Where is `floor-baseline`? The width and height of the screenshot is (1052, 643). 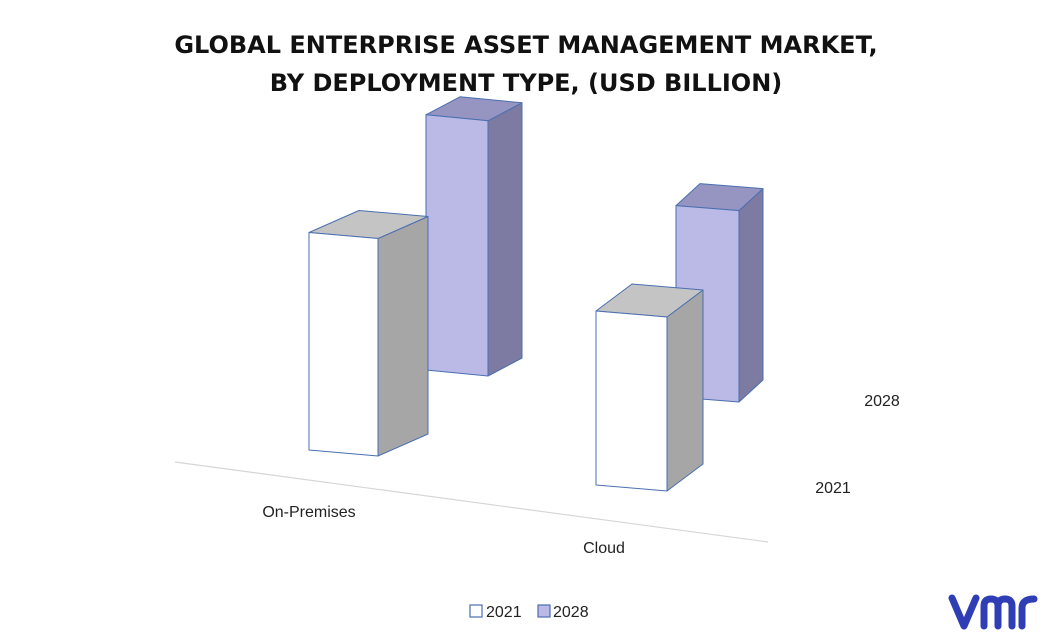 floor-baseline is located at coordinates (471, 502).